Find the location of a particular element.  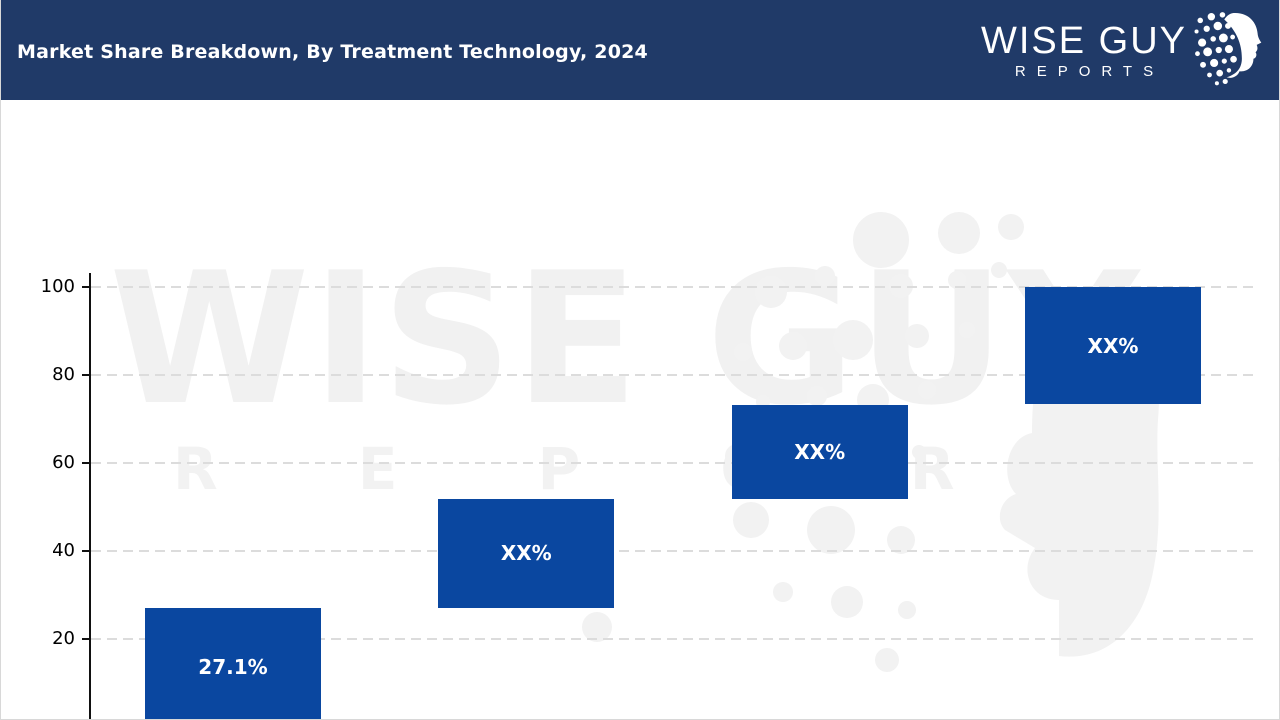

bar-value-label: 27.1% is located at coordinates (233, 667).